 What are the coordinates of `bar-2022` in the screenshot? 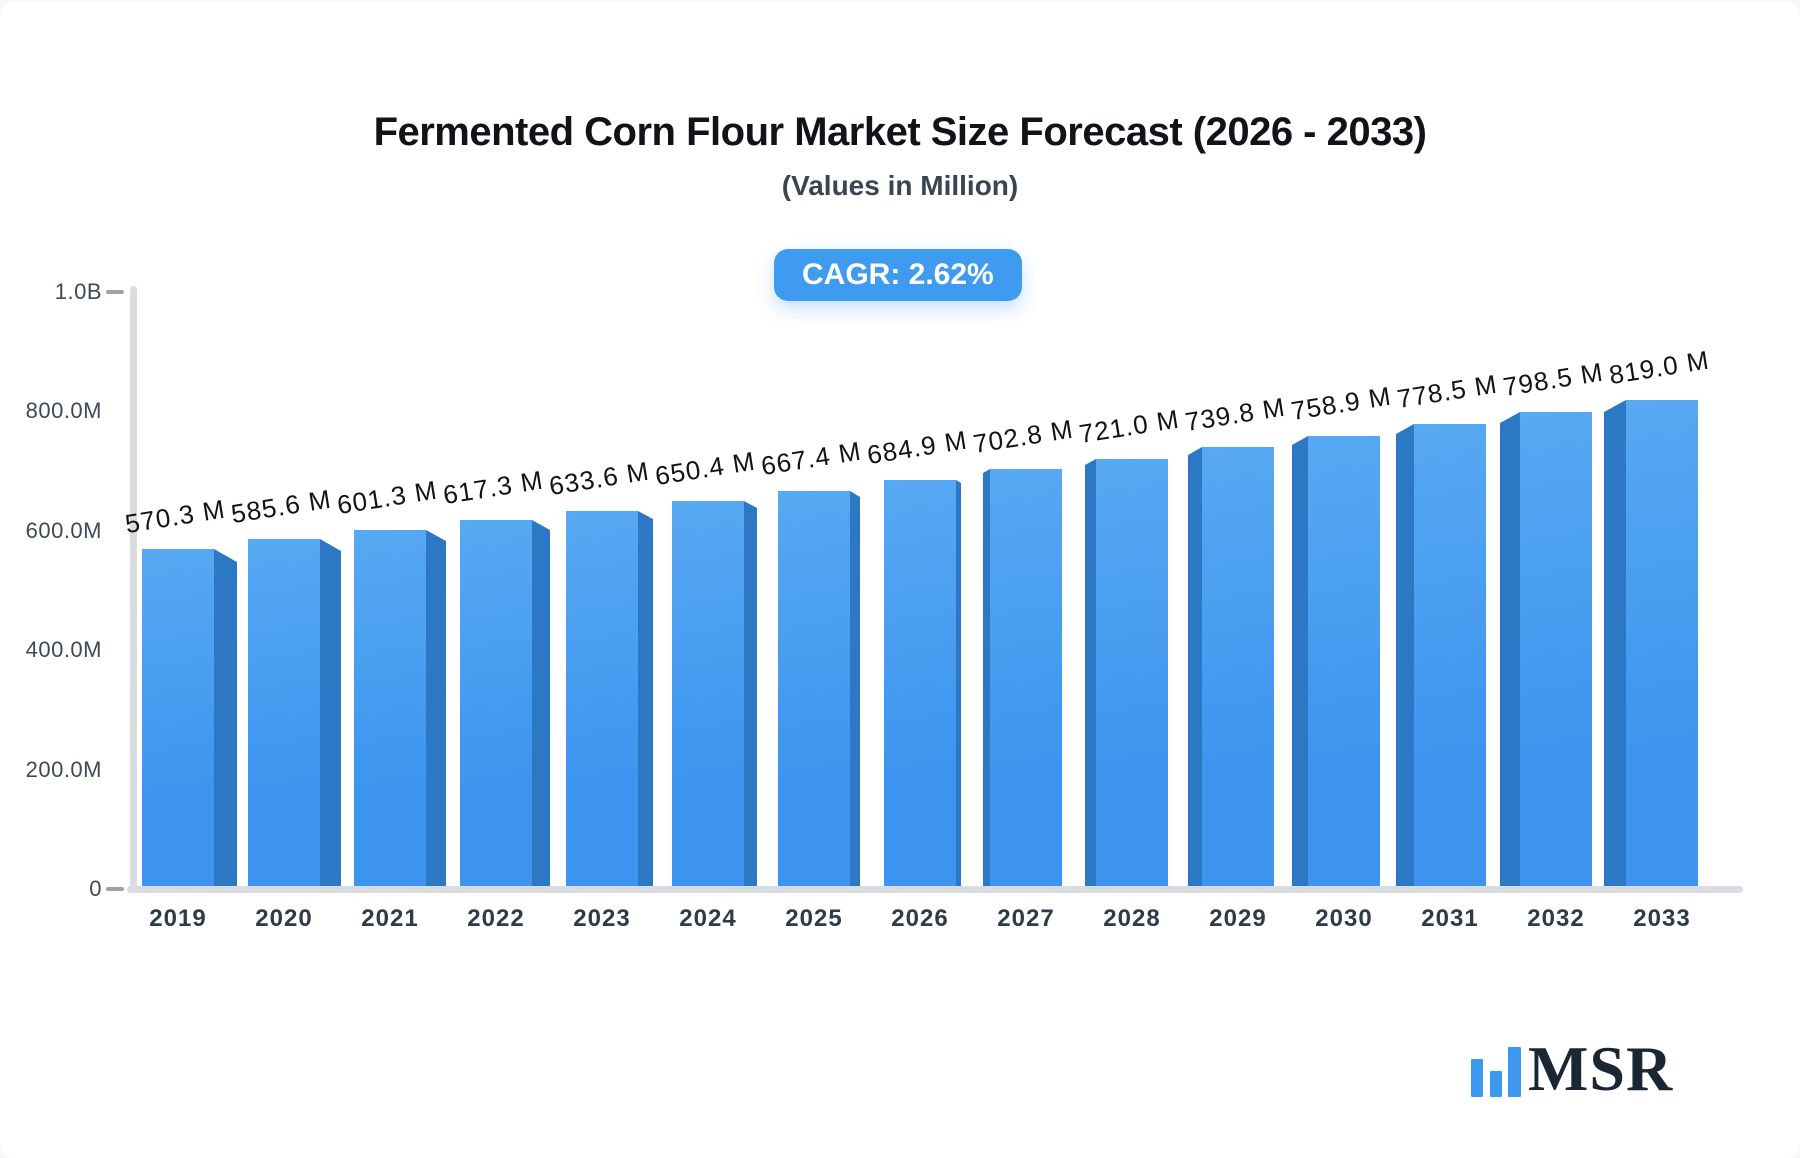 It's located at (496, 704).